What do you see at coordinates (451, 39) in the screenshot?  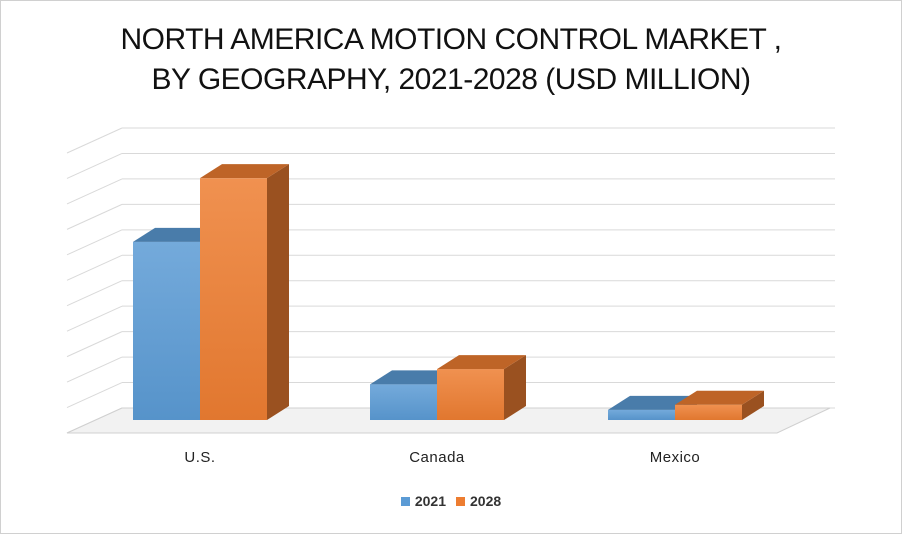 I see `chart-title-line-1: NORTH AMERICA MOTION CONTROL MARKET ,` at bounding box center [451, 39].